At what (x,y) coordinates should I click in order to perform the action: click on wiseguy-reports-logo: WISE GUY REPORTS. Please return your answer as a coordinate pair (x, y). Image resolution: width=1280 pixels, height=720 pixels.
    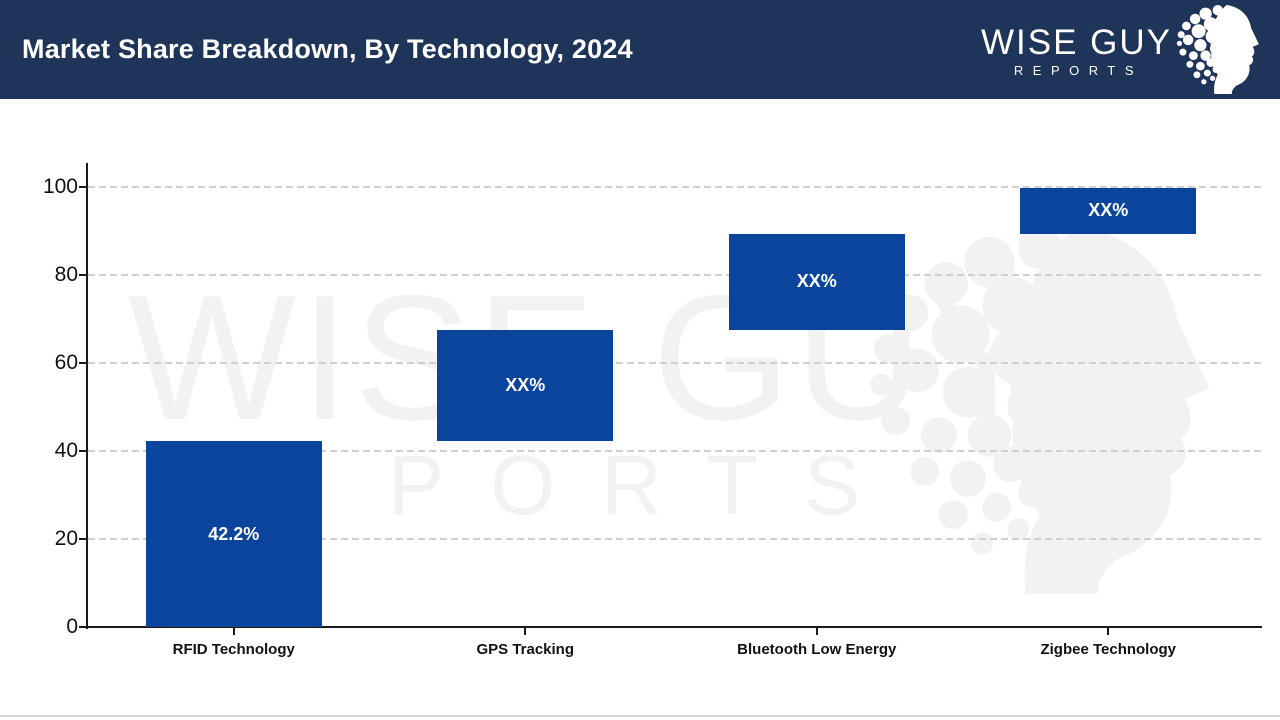
    Looking at the image, I should click on (1123, 49).